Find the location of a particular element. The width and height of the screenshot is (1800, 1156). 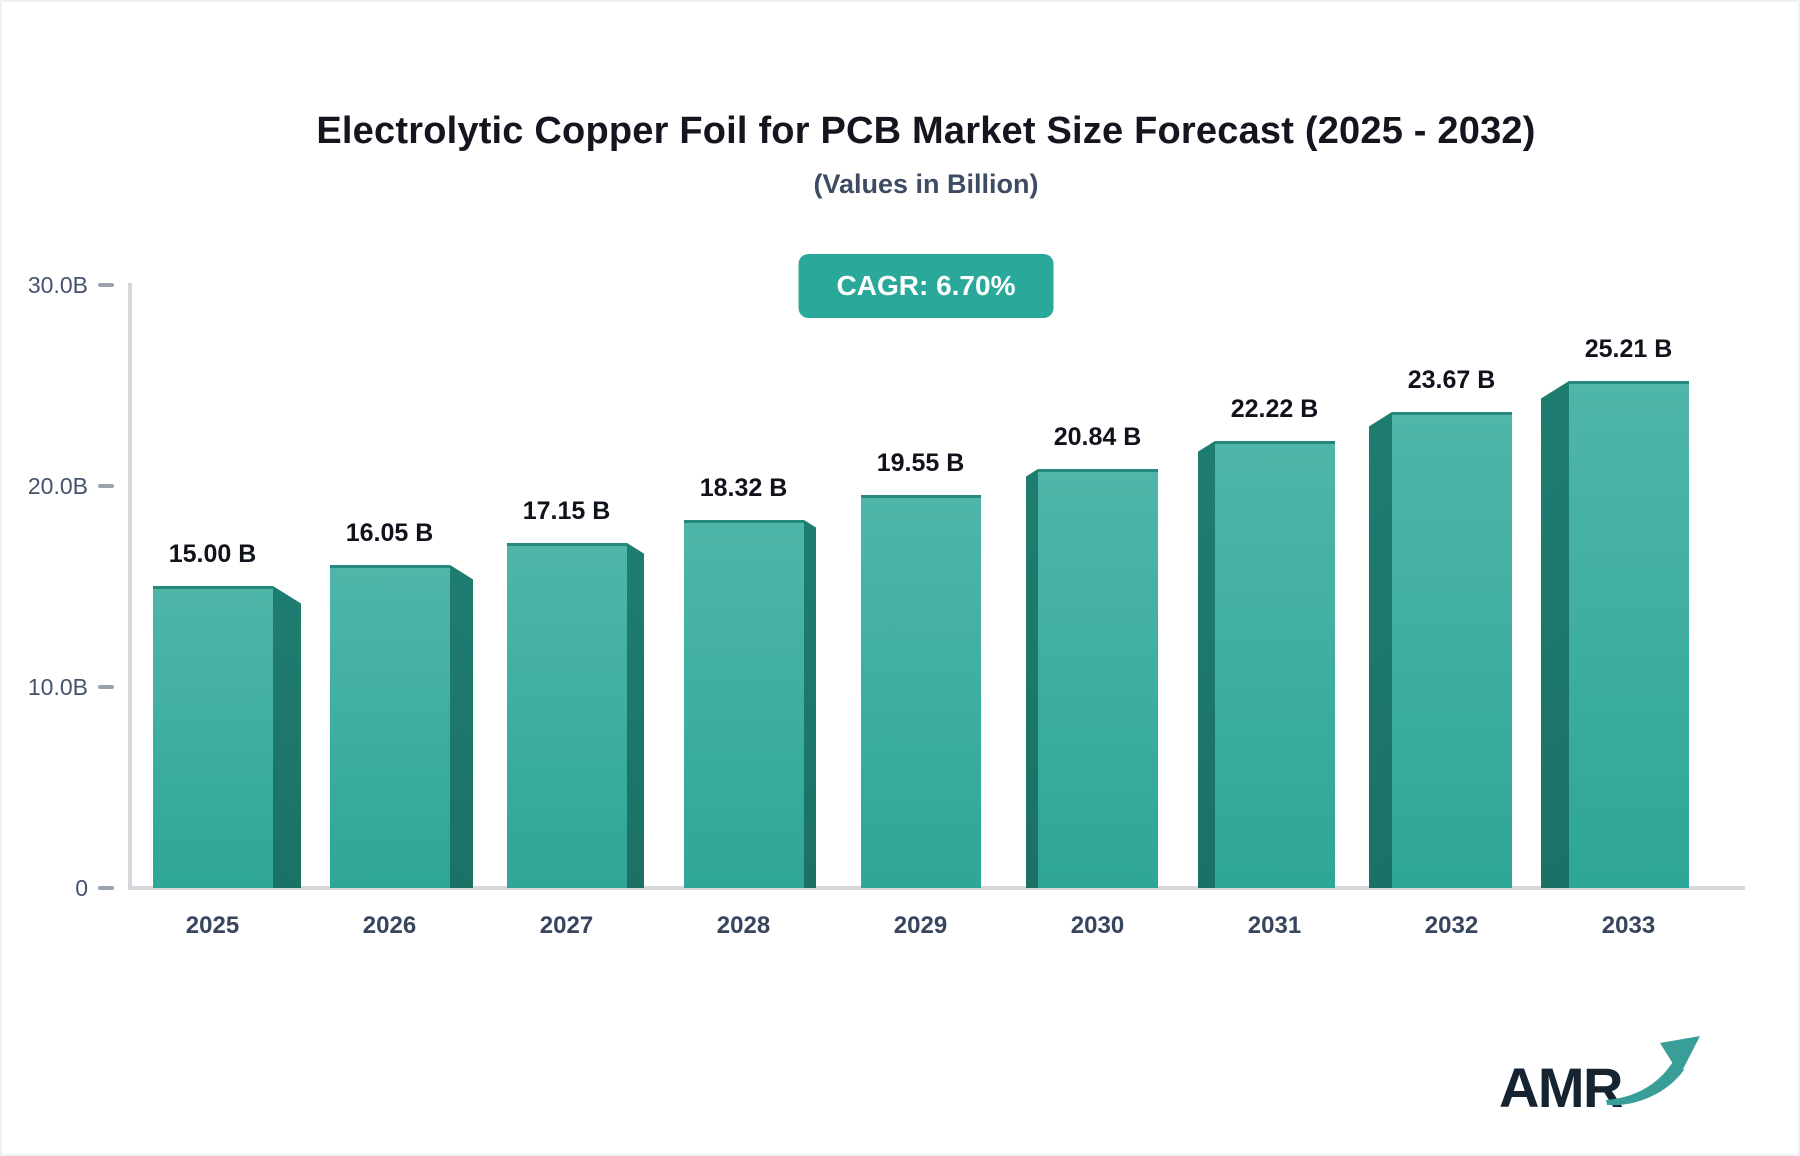

y-tick-label: 0 is located at coordinates (81, 888).